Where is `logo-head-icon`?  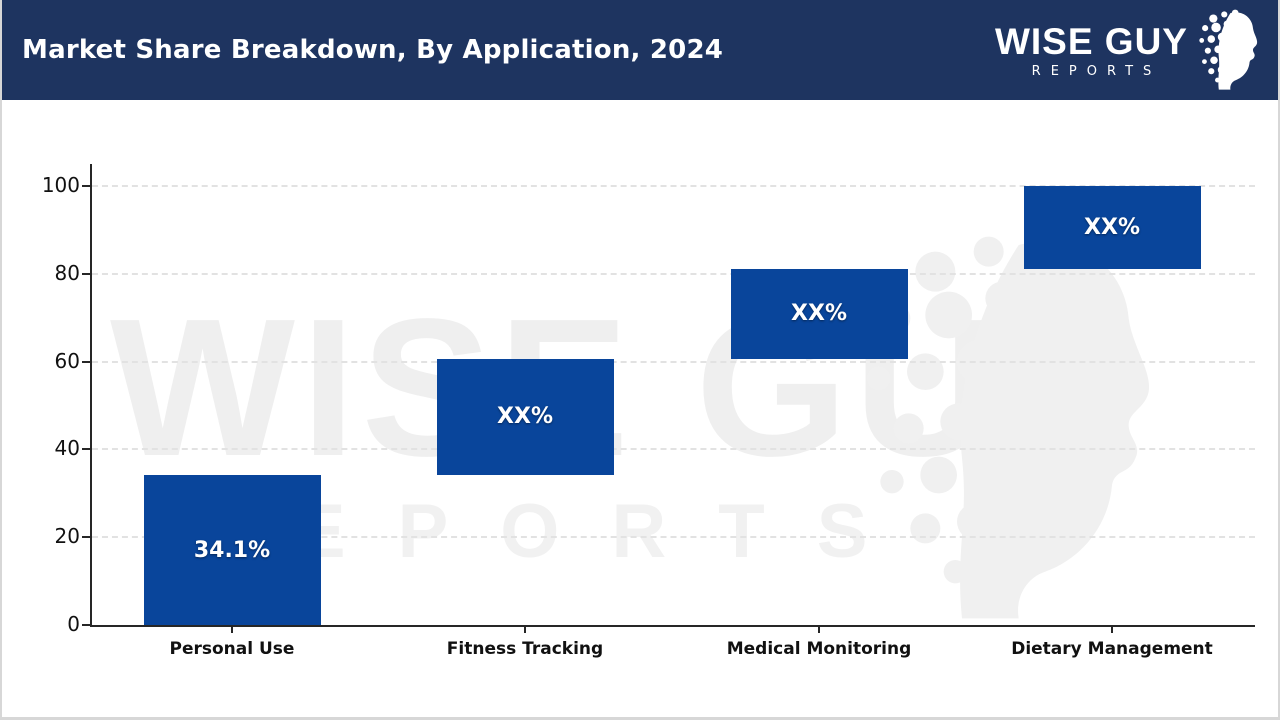
logo-head-icon is located at coordinates (1228, 49).